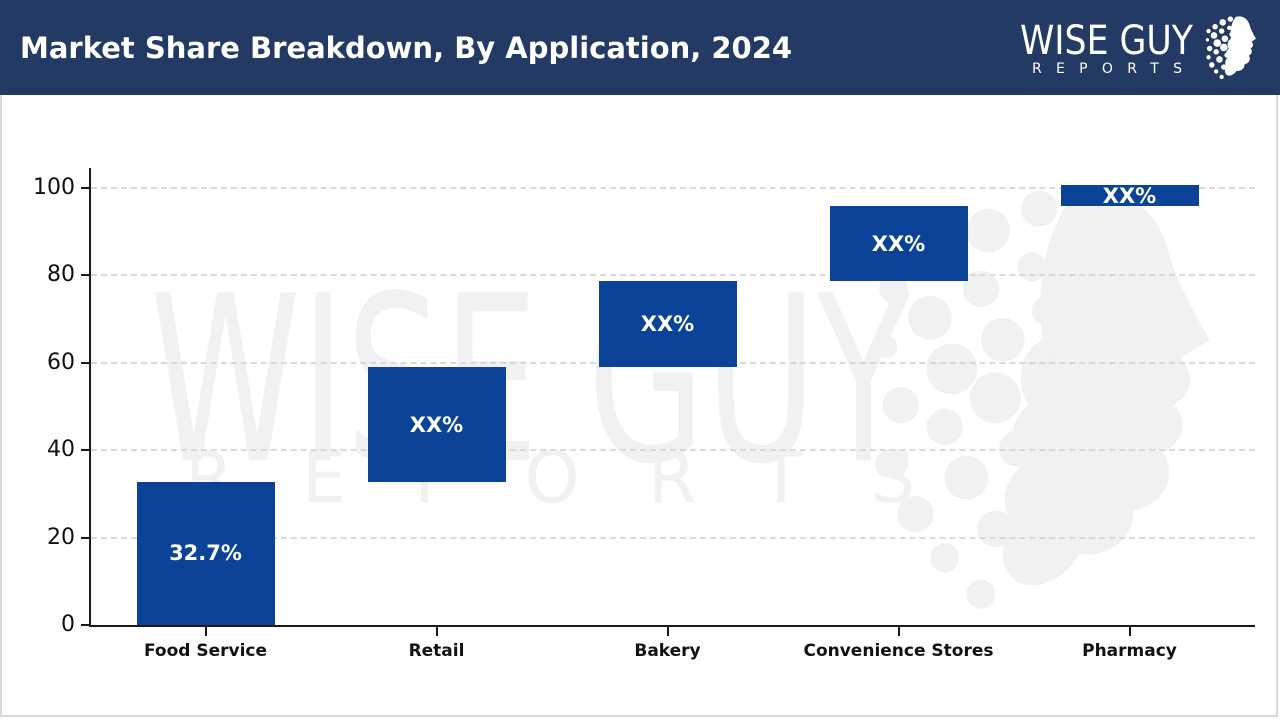 The height and width of the screenshot is (720, 1280). What do you see at coordinates (1230, 47) in the screenshot?
I see `logo-face-icon` at bounding box center [1230, 47].